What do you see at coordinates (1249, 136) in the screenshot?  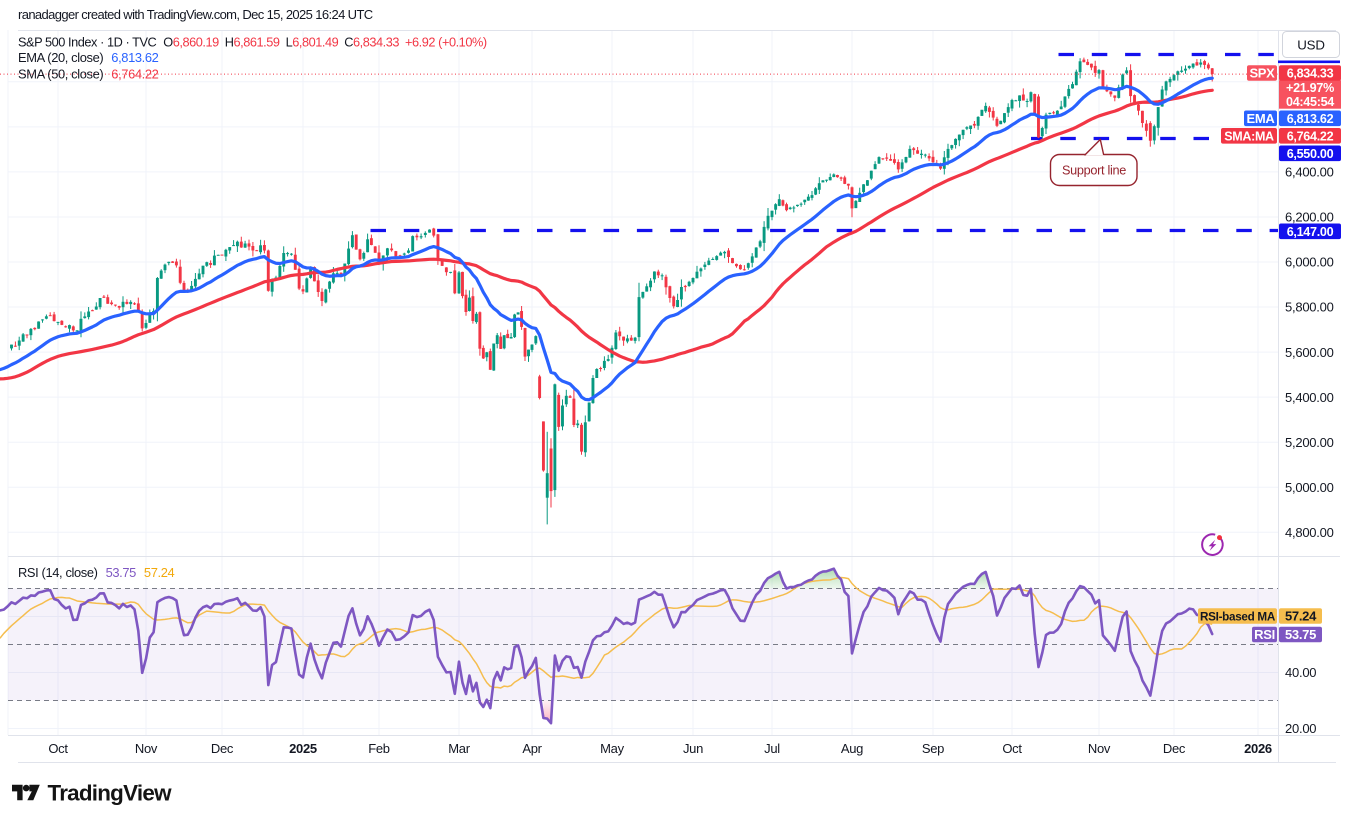 I see `svg-text: SMA:MA` at bounding box center [1249, 136].